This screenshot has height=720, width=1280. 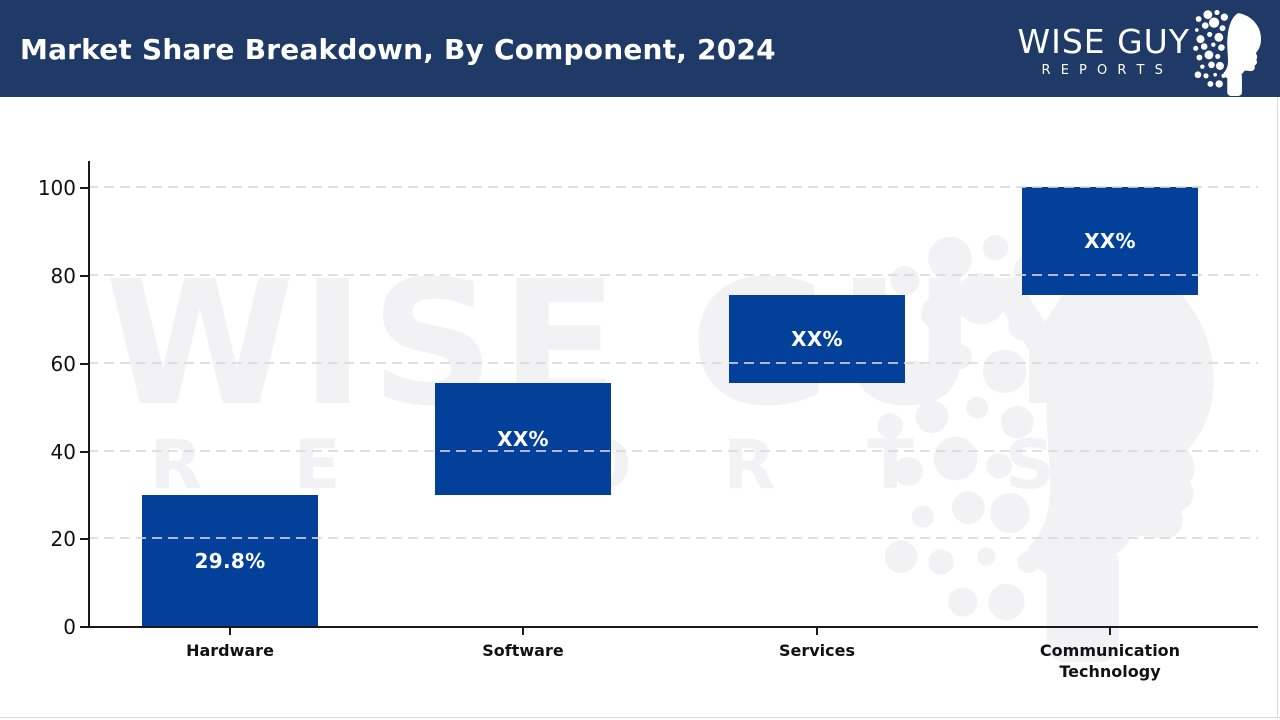 I want to click on brand-subtitle: R E P O R T S, so click(x=1103, y=70).